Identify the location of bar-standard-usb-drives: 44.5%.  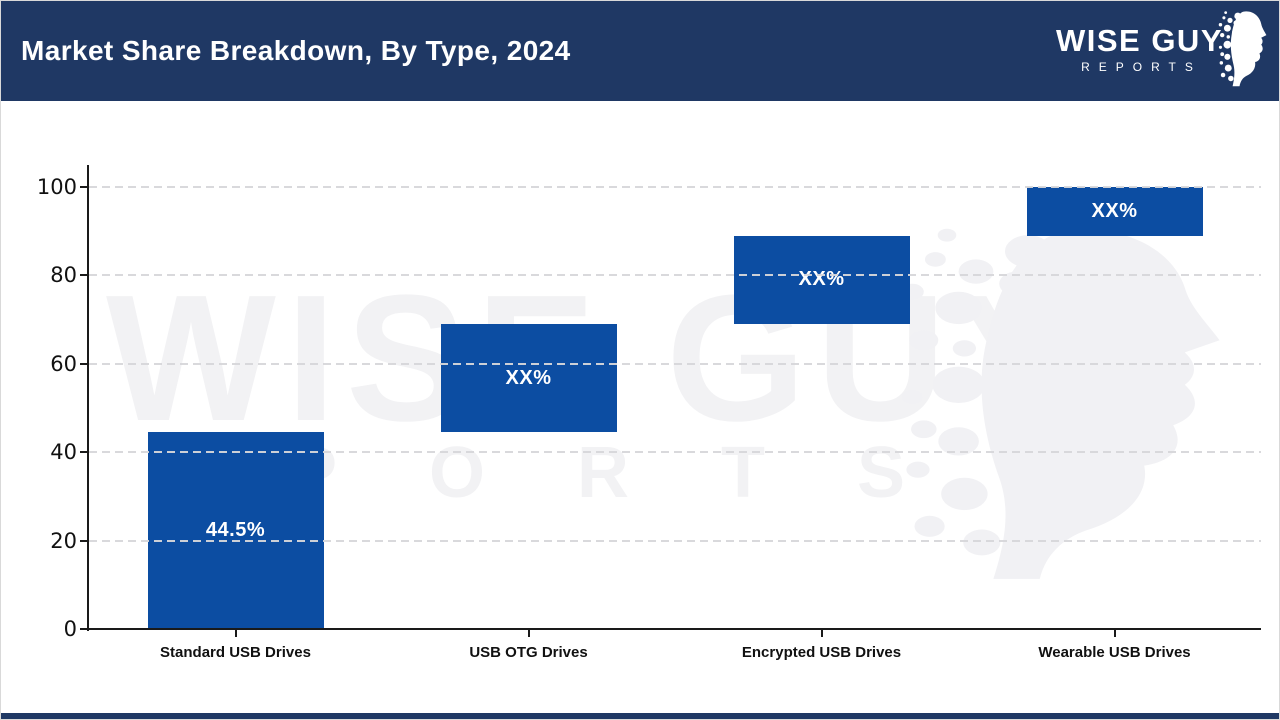
(235, 530).